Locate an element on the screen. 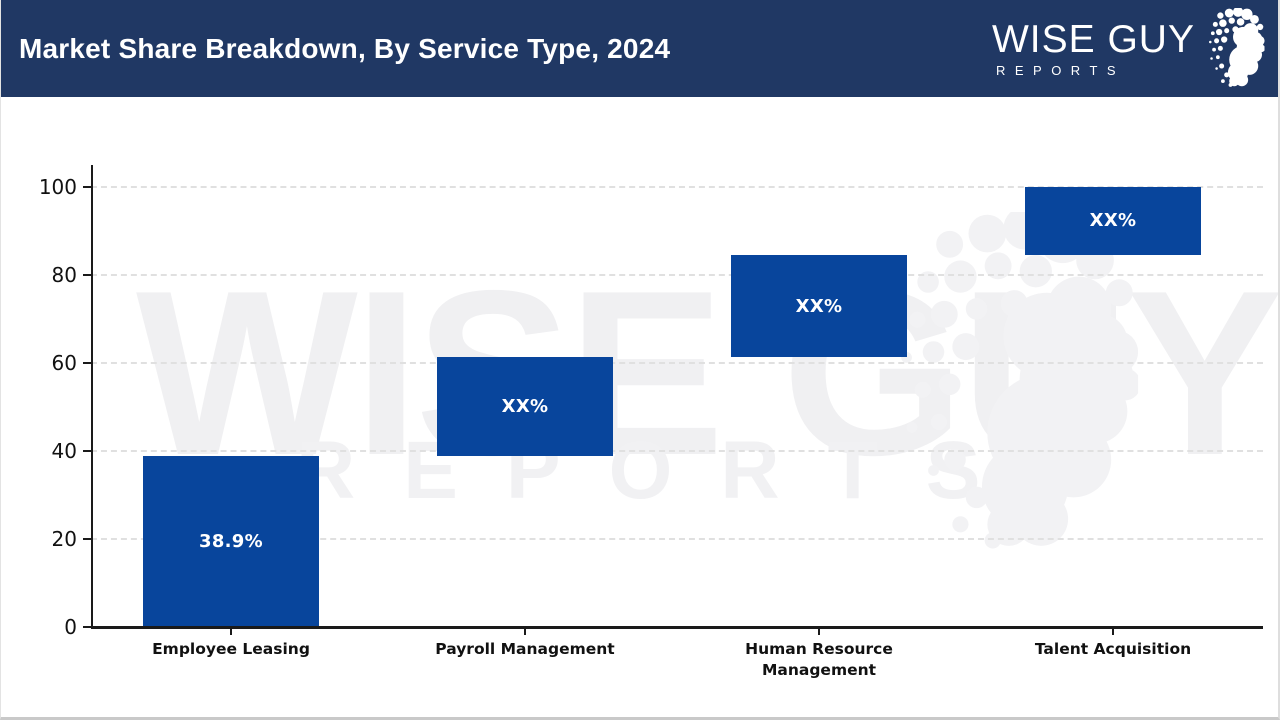 The height and width of the screenshot is (720, 1280). y-axis-tick-label: 60 is located at coordinates (64, 362).